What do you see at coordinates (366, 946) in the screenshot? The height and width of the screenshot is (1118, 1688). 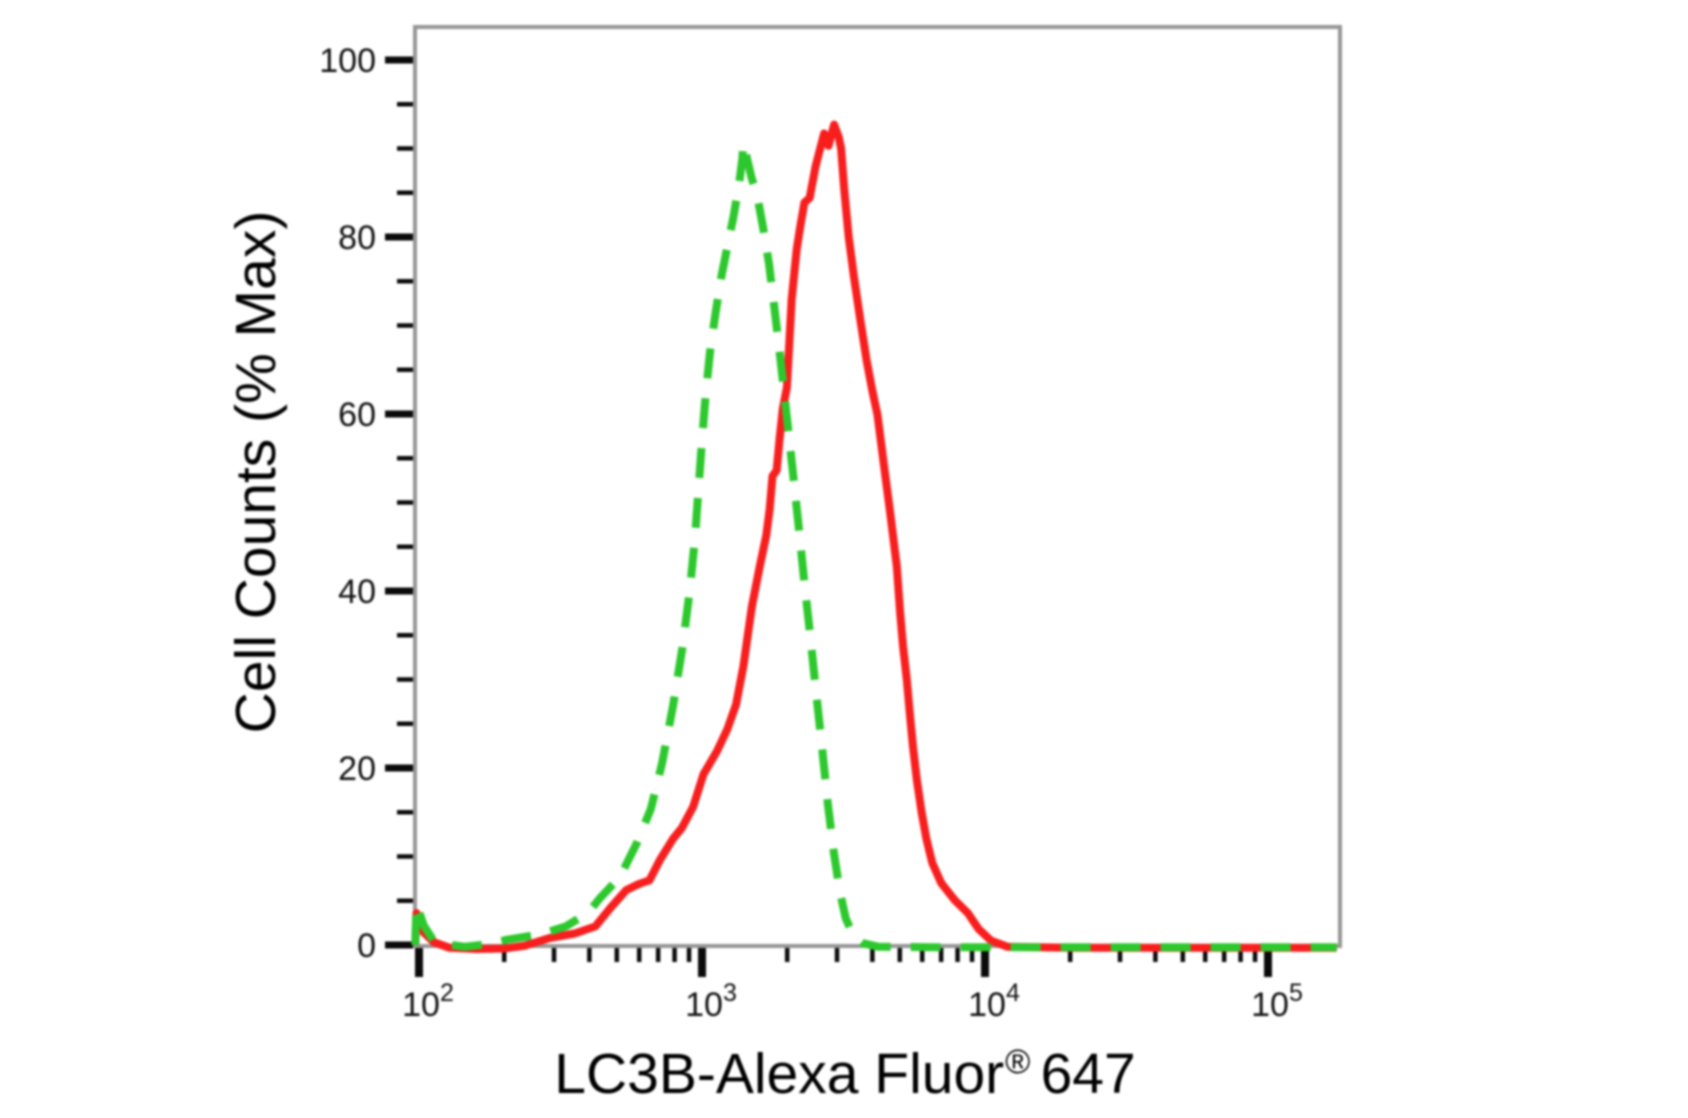 I see `y-tick-label: 0` at bounding box center [366, 946].